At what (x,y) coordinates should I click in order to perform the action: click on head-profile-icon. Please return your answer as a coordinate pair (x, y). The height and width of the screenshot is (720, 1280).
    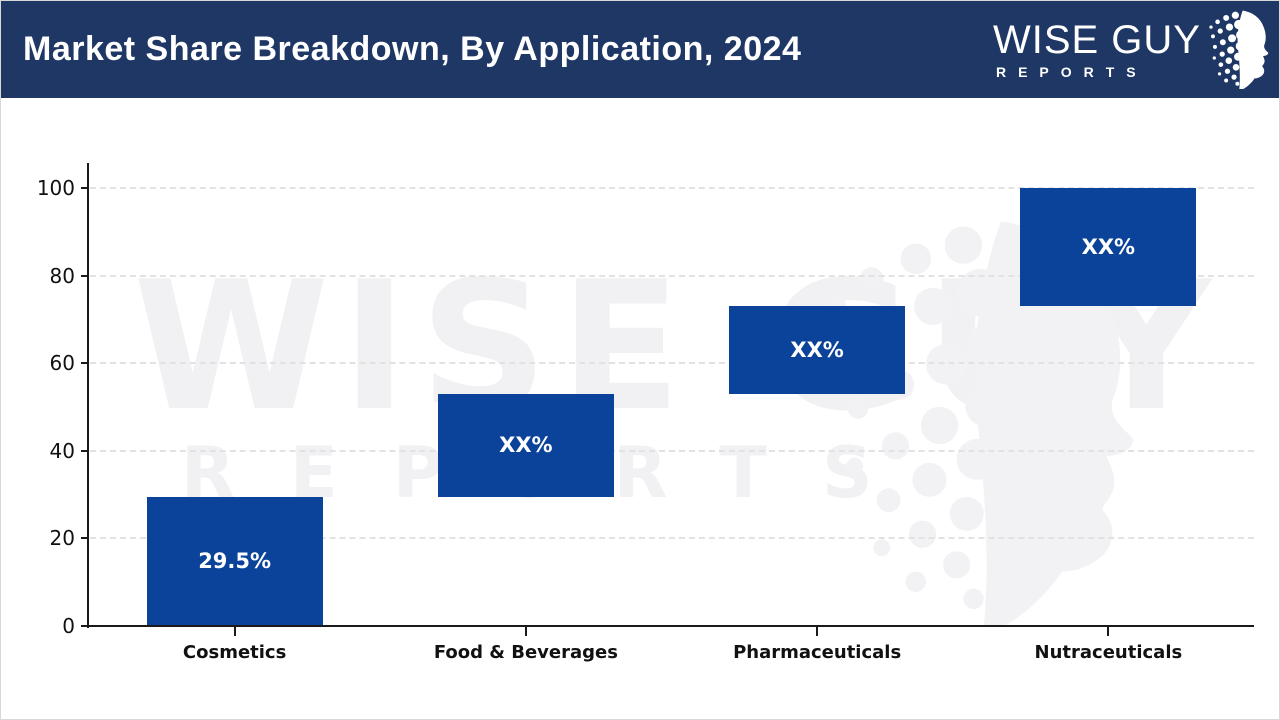
    Looking at the image, I should click on (1238, 49).